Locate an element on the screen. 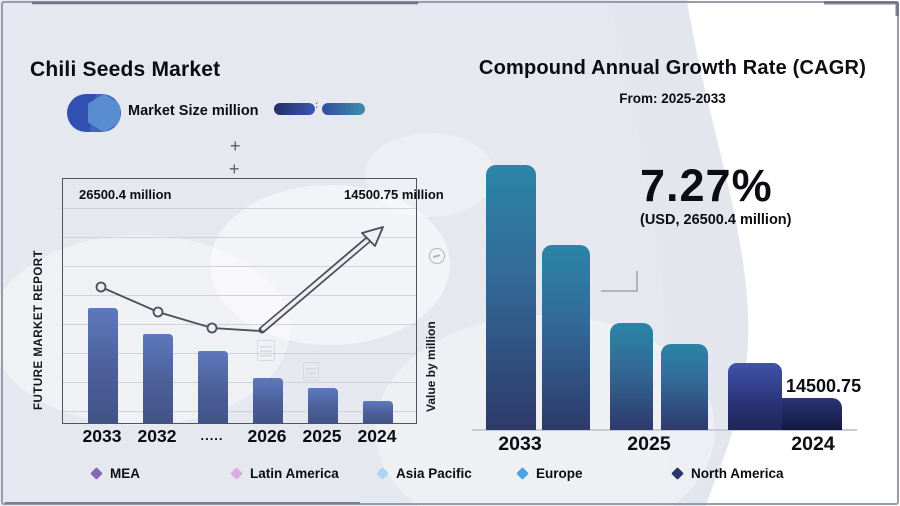  market-size-bar-2032 is located at coordinates (158, 378).